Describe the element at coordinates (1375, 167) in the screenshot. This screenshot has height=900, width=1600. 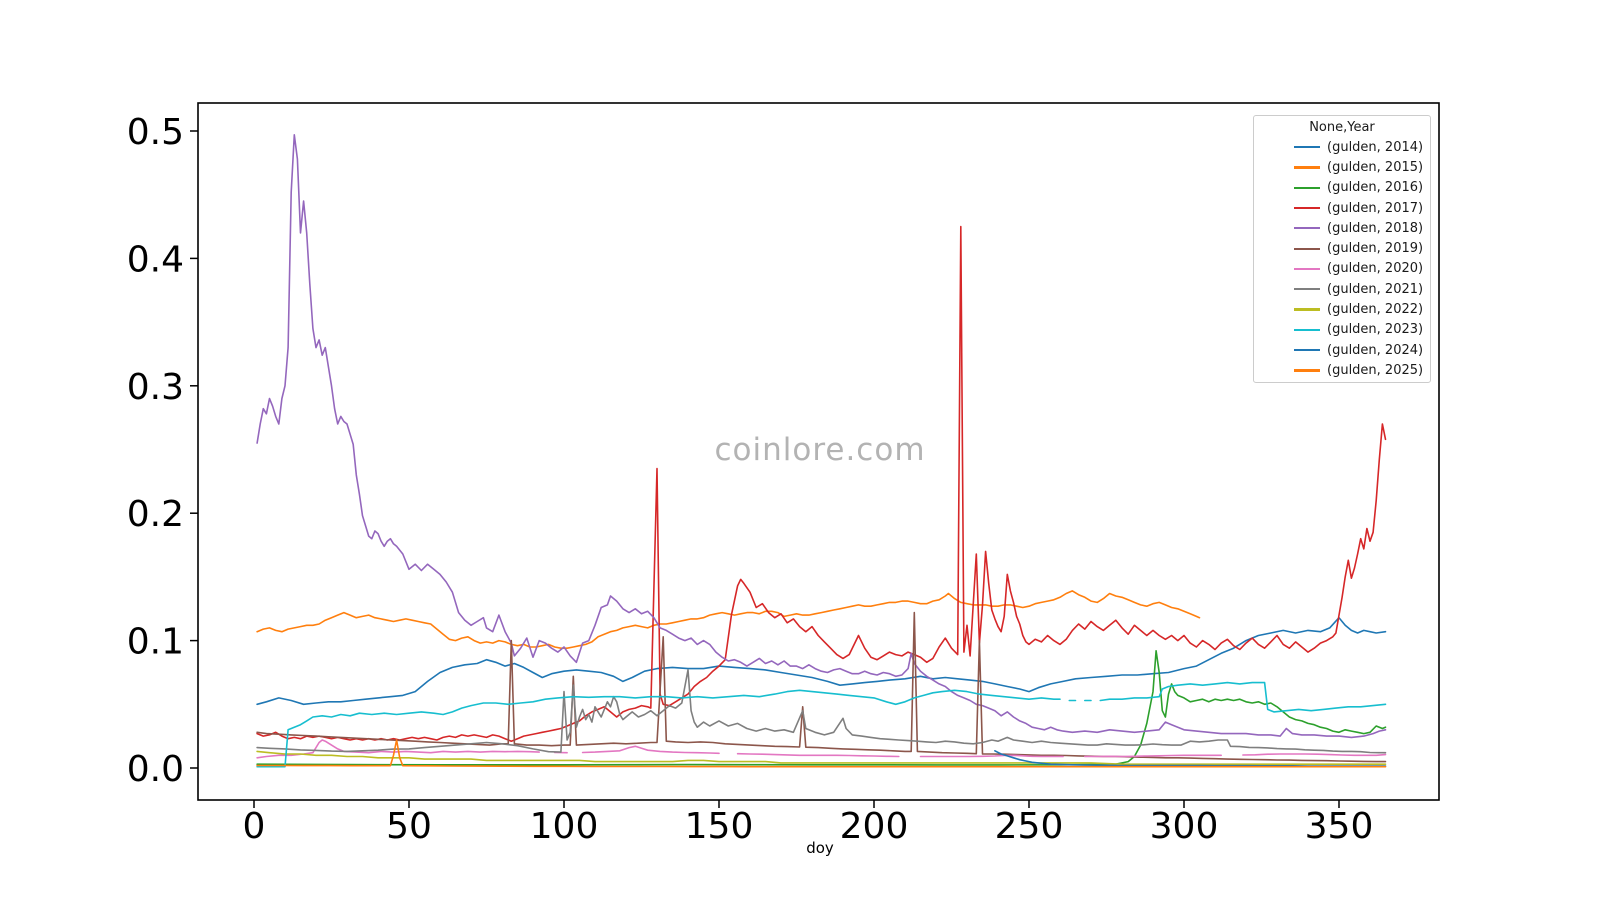
I see `legend-item-label: (gulden, 2015)` at that location.